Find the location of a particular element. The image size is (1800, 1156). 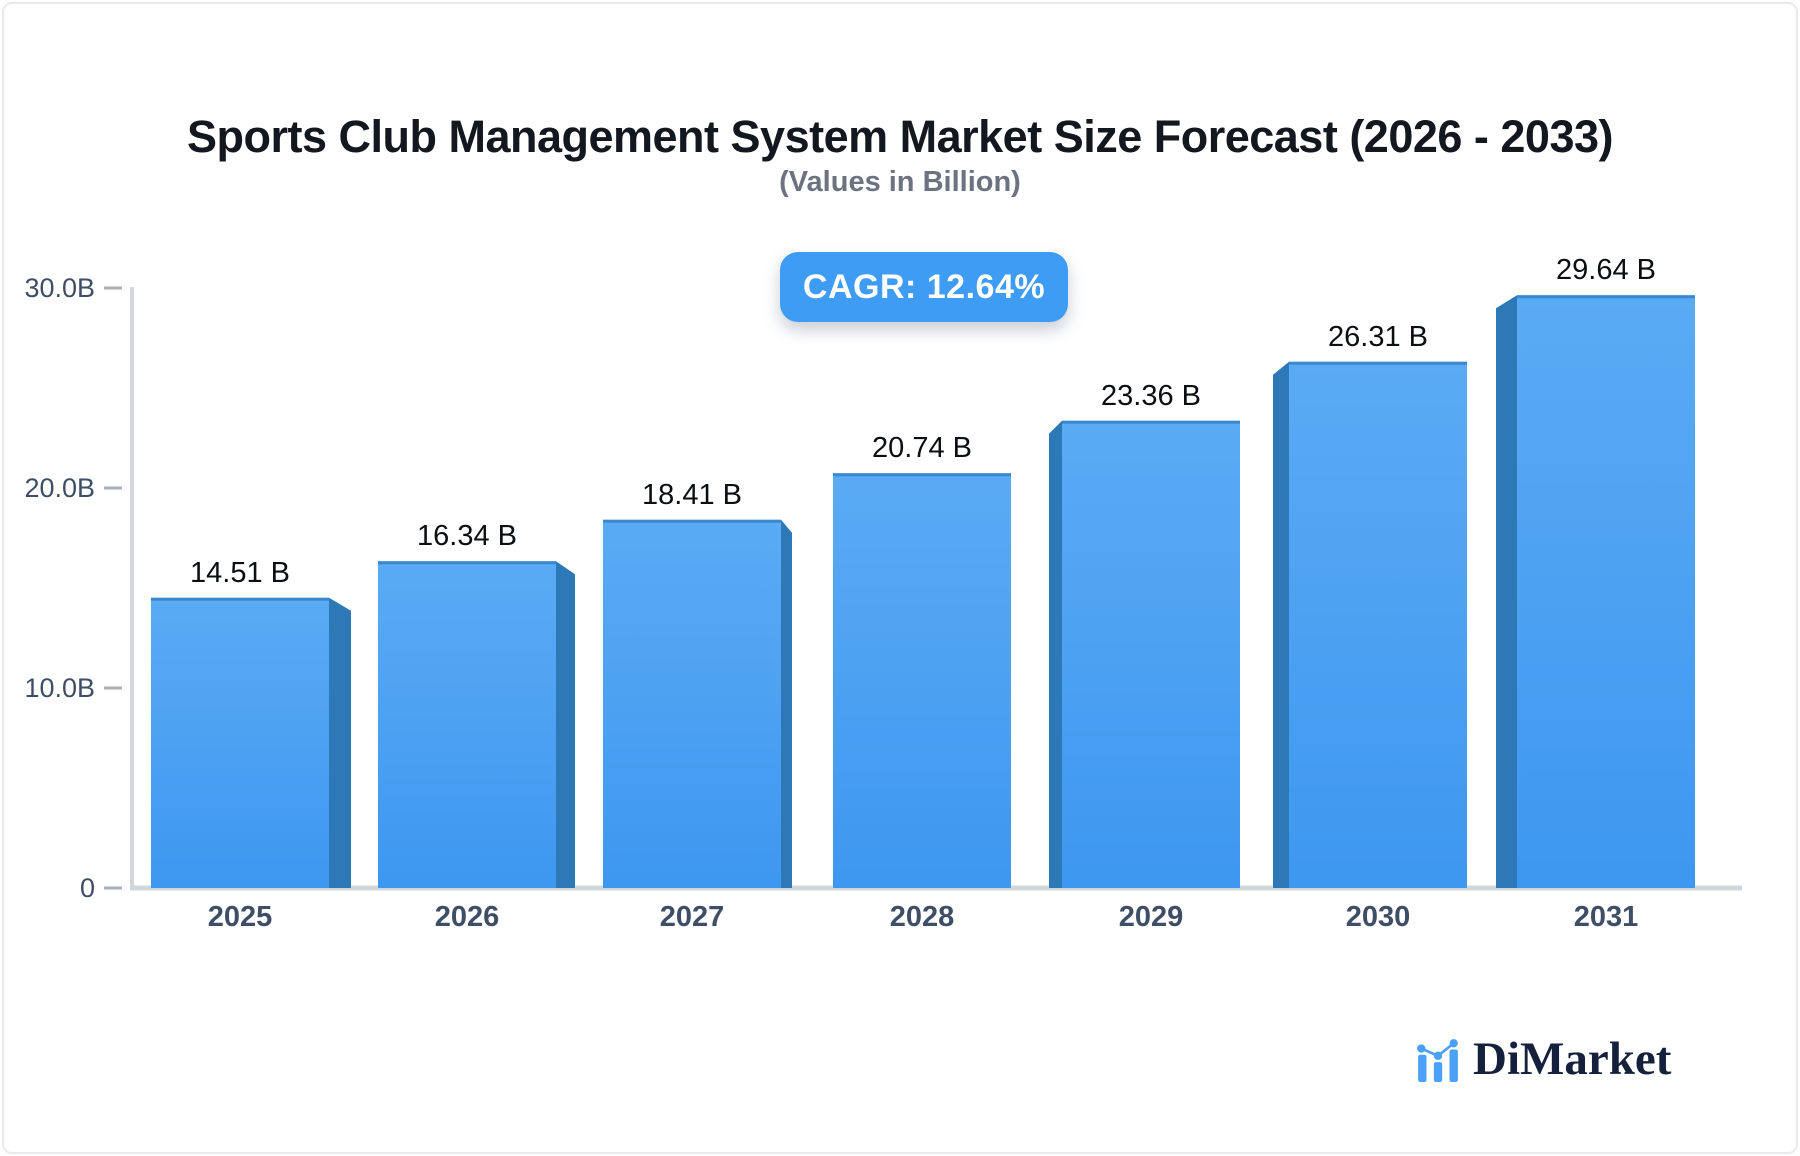

bar-value-label: 16.34 B is located at coordinates (467, 536).